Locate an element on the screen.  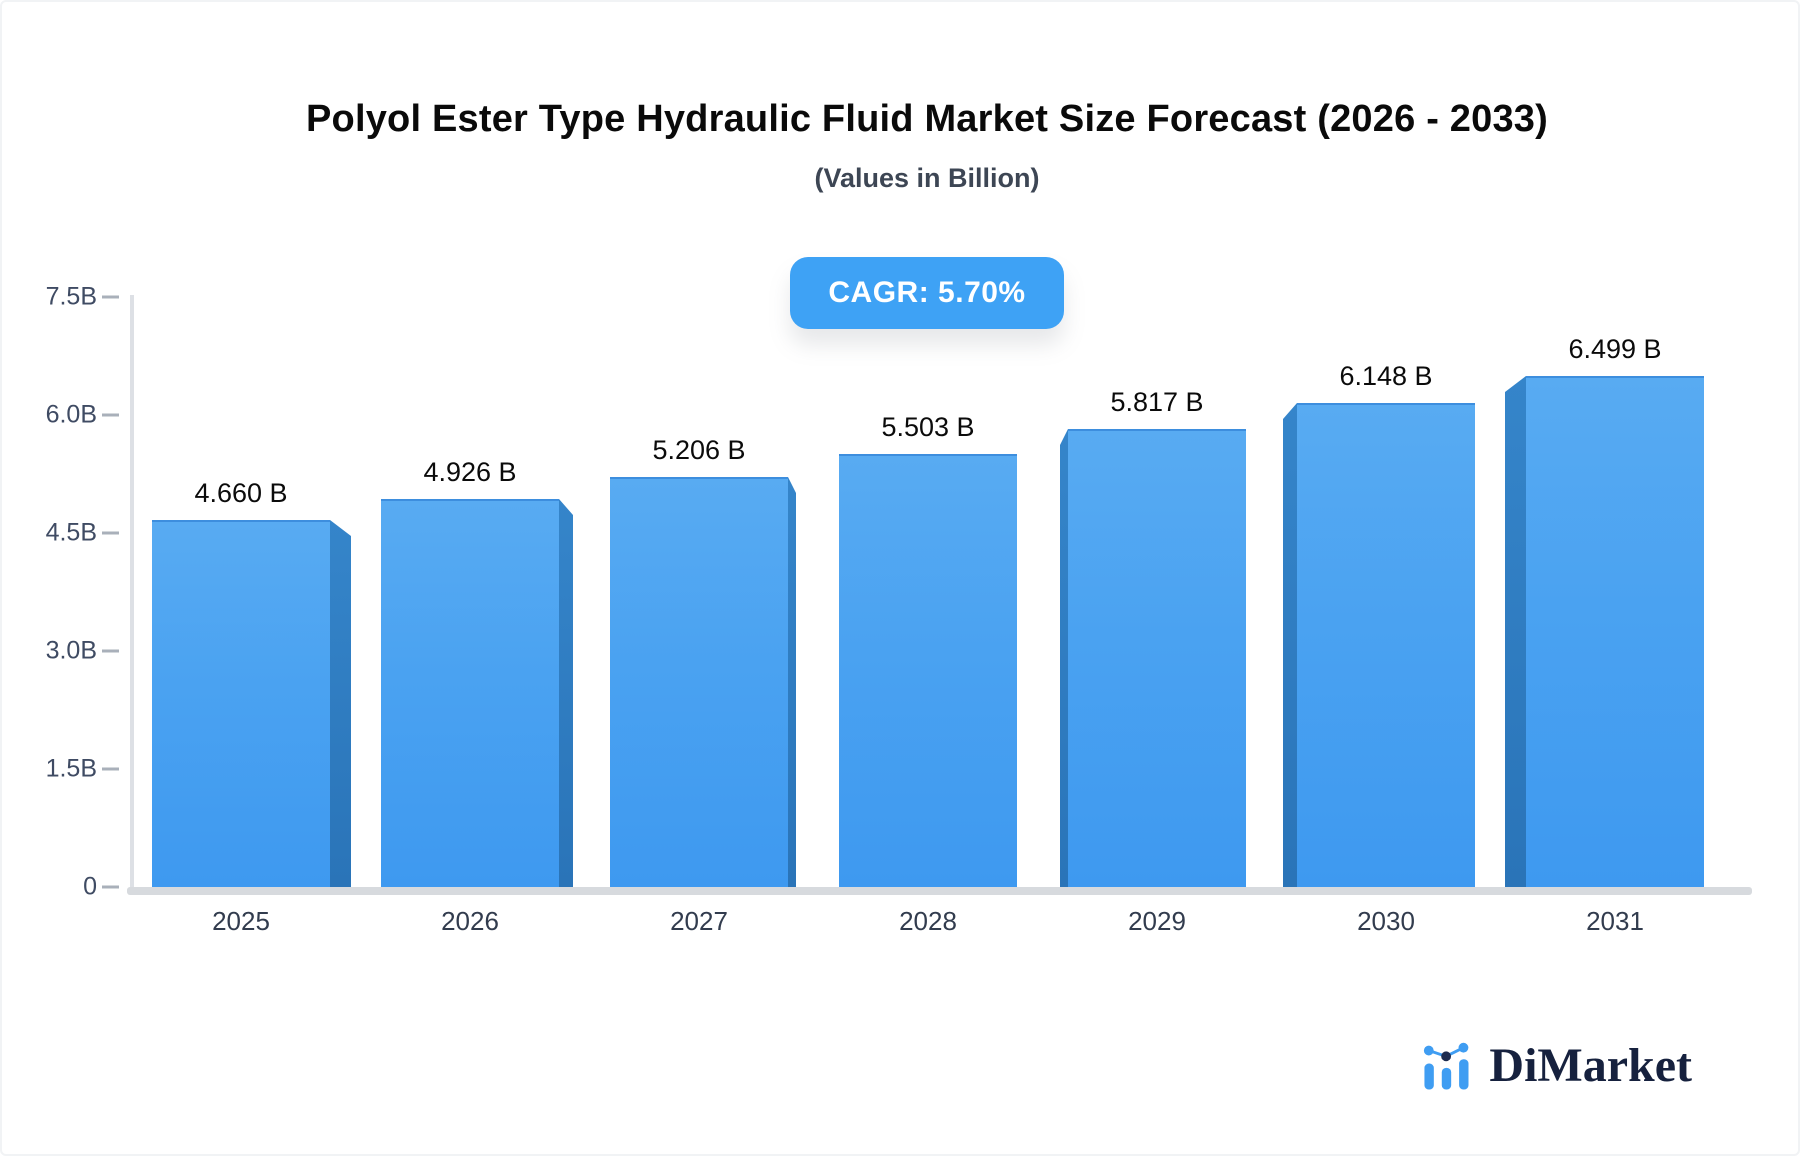
bar-value-label-2031: 6.499 B is located at coordinates (1615, 349).